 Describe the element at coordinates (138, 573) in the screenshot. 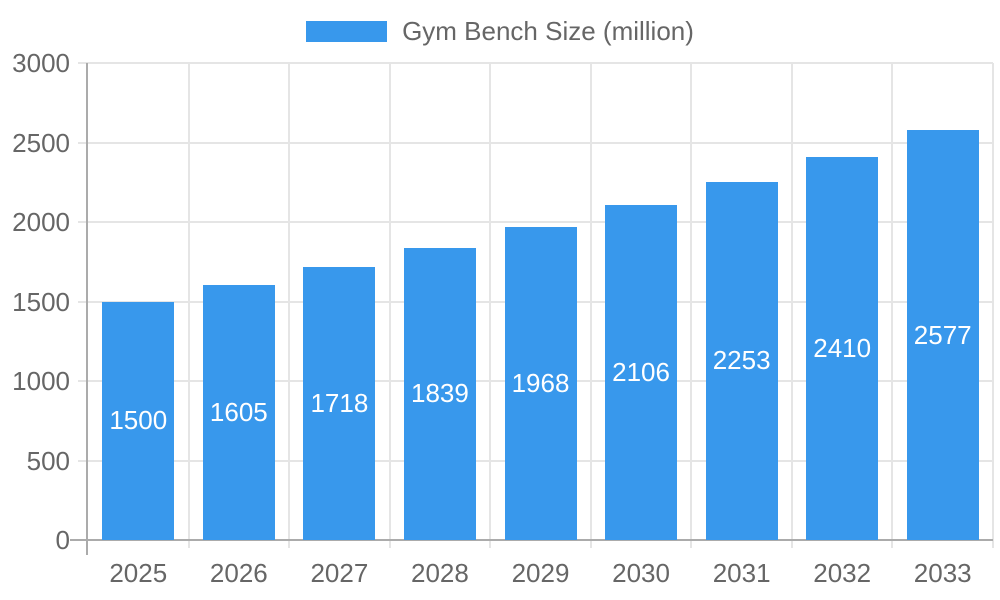

I see `x-axis-tick-label: 2025` at that location.